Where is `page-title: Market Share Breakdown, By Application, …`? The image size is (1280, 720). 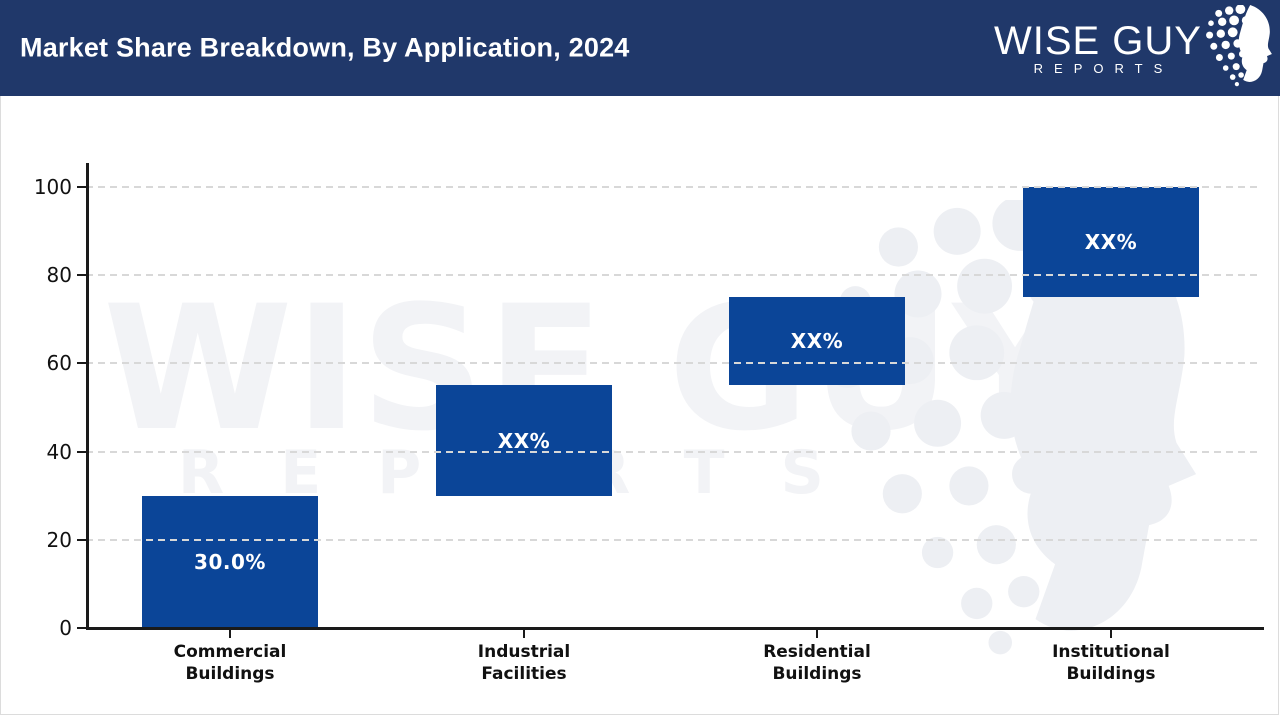
page-title: Market Share Breakdown, By Application, … is located at coordinates (325, 47).